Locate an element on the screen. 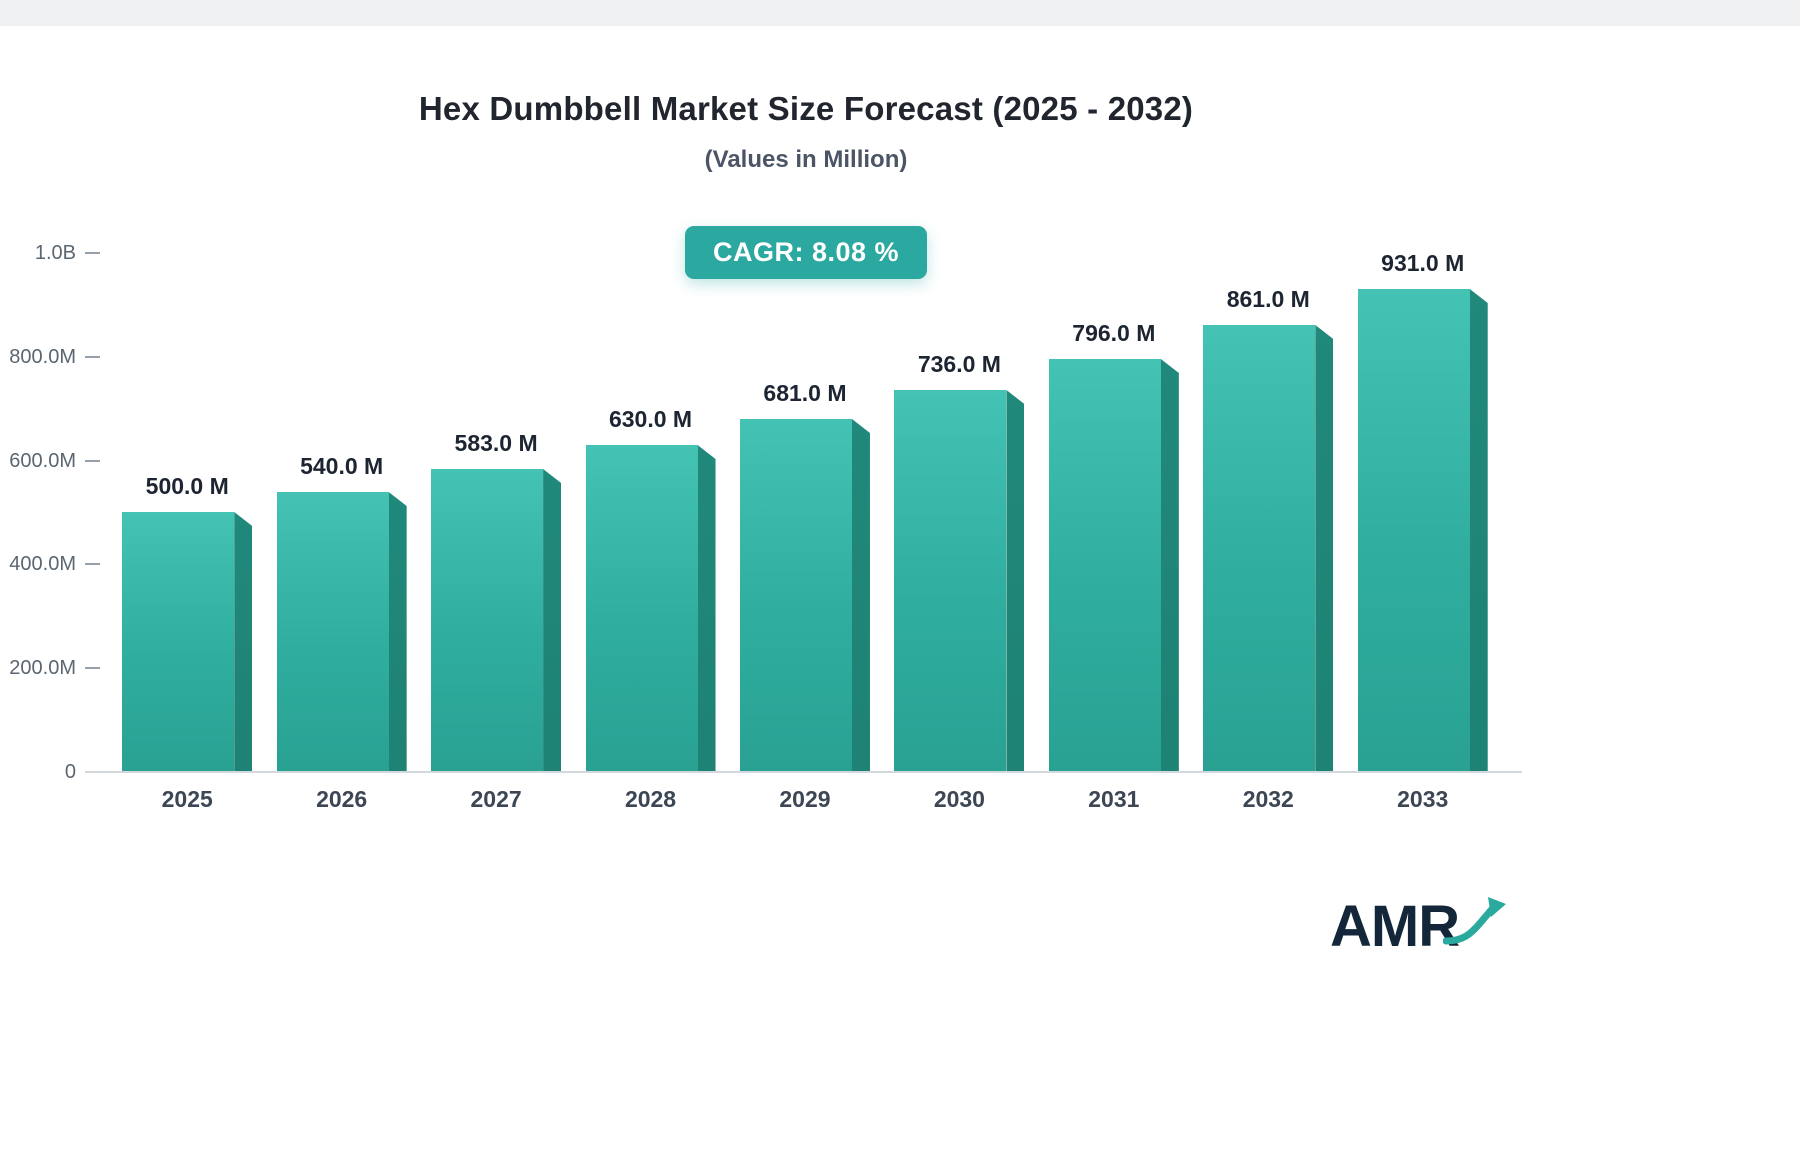 This screenshot has height=1156, width=1800. bar-slot: 681.0 M is located at coordinates (805, 512).